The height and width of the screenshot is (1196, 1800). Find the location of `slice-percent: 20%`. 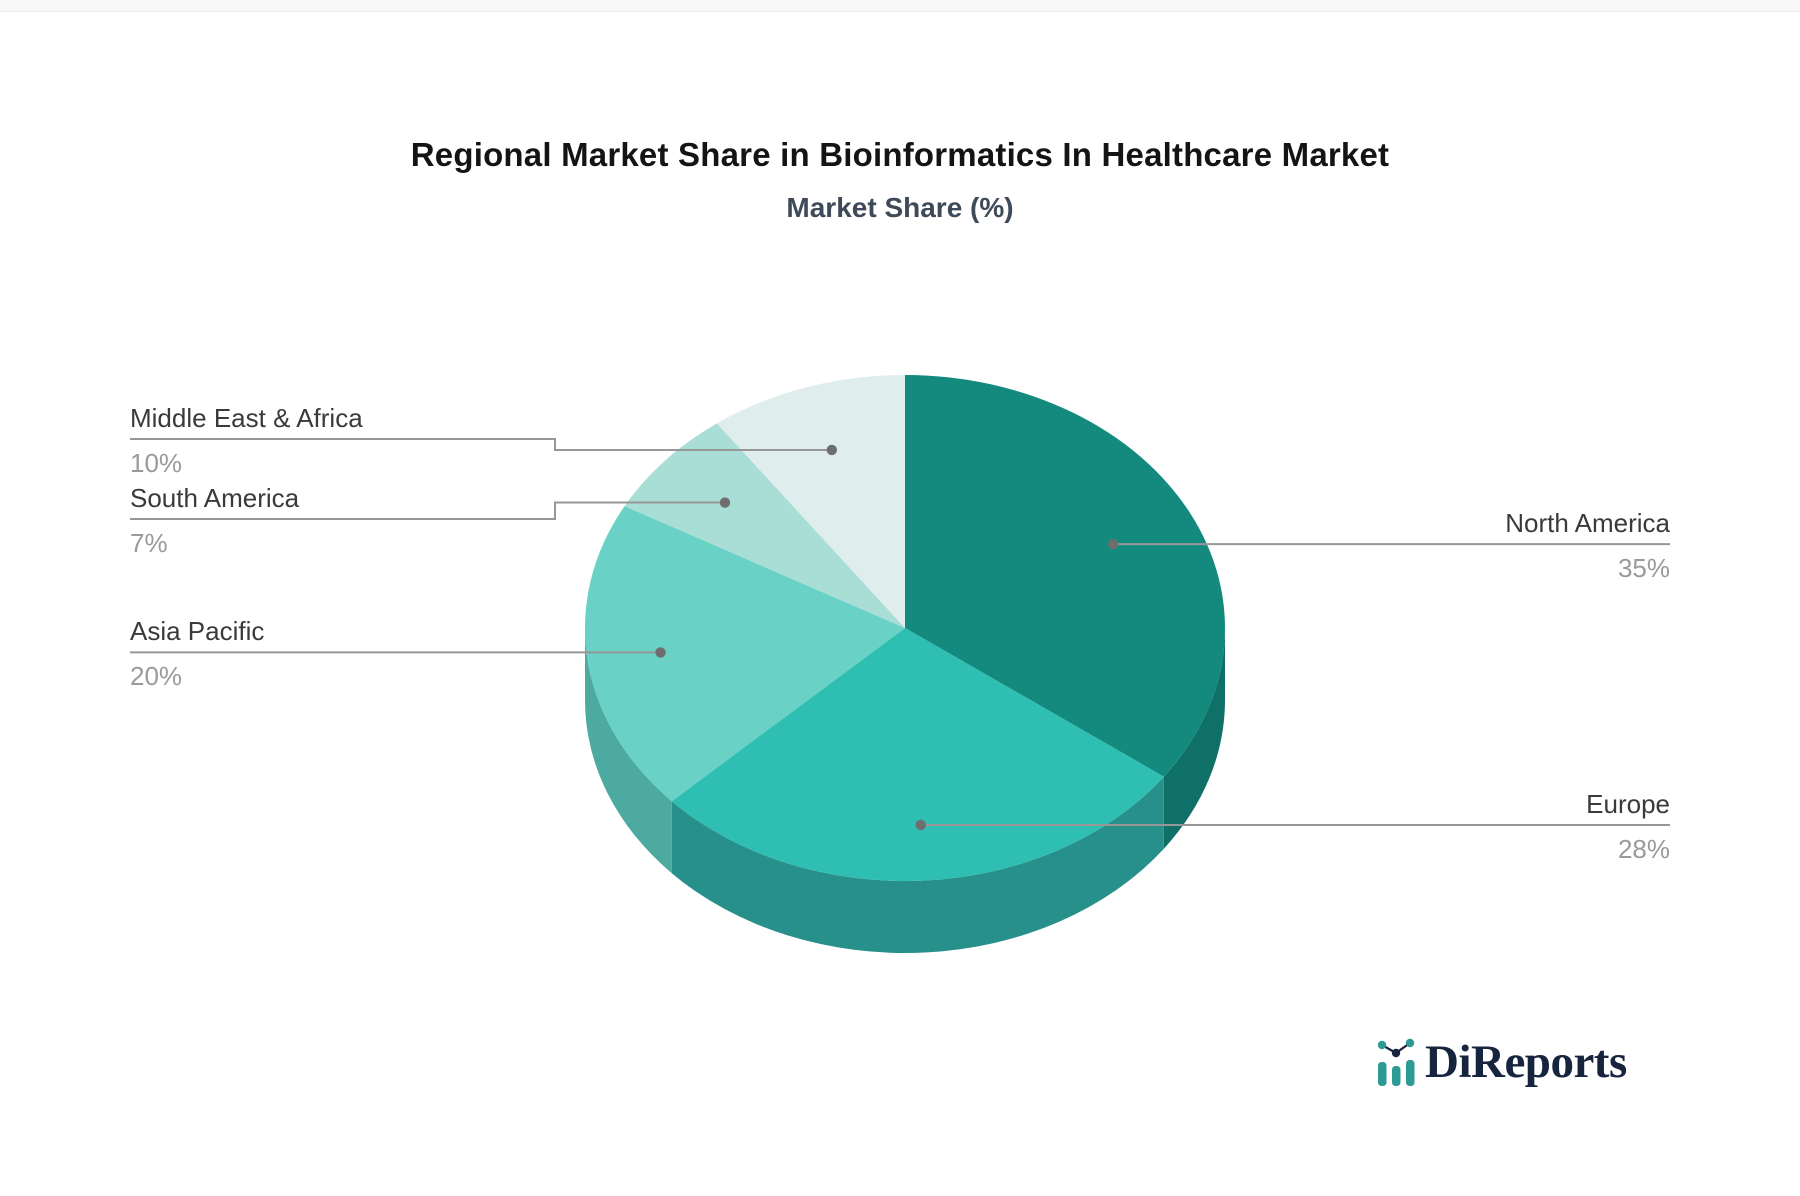

slice-percent: 20% is located at coordinates (156, 676).